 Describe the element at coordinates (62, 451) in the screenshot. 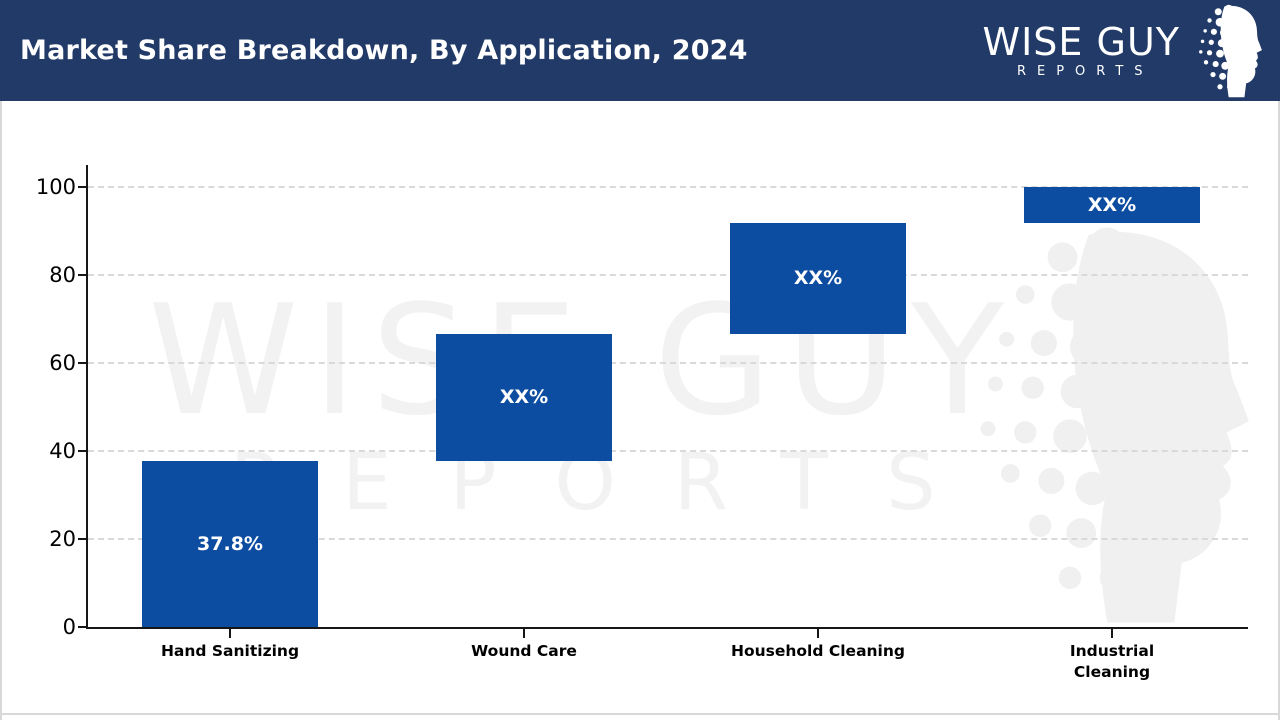

I see `y-tick-label-40: 40` at that location.